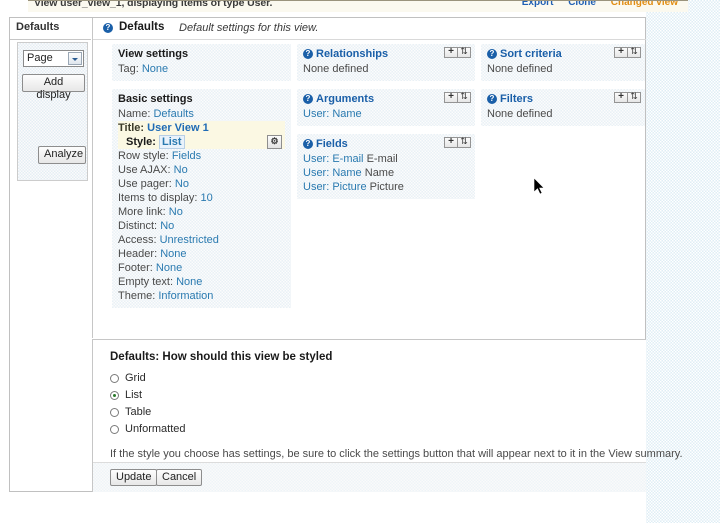  What do you see at coordinates (114, 378) in the screenshot?
I see `radio-grid-icon` at bounding box center [114, 378].